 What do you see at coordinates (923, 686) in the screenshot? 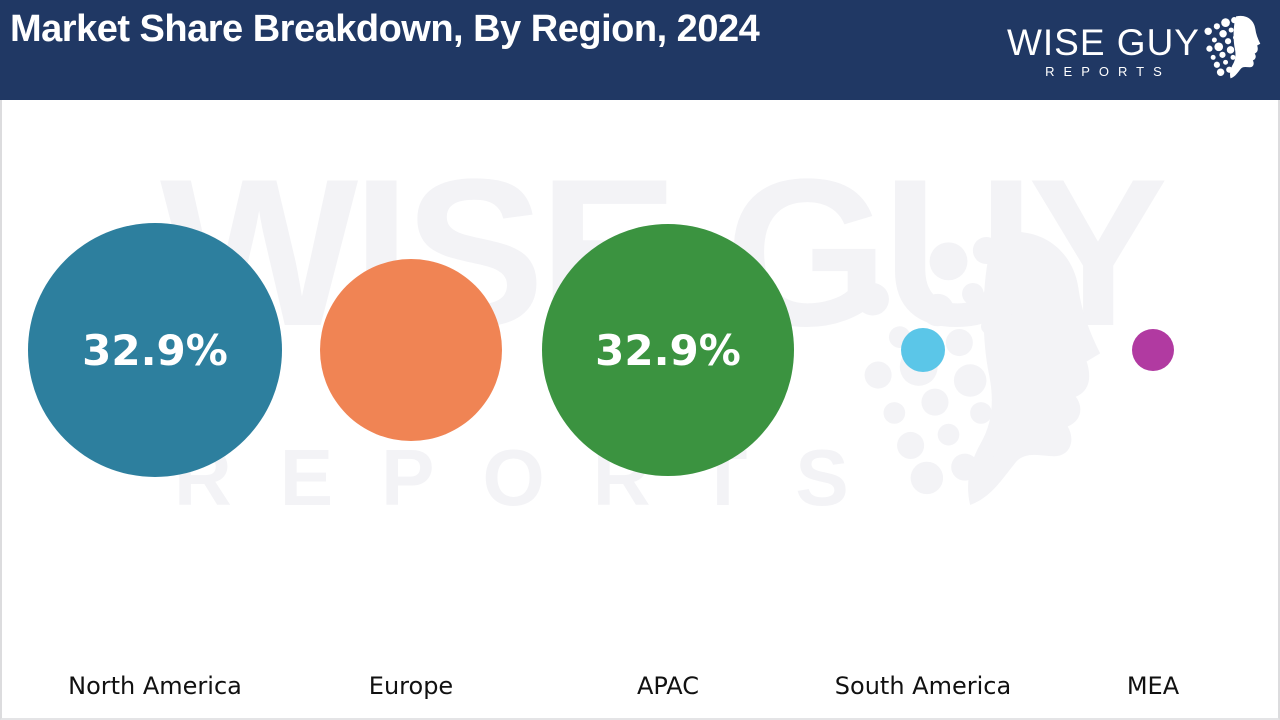
I see `category-label-south-america: South America` at bounding box center [923, 686].